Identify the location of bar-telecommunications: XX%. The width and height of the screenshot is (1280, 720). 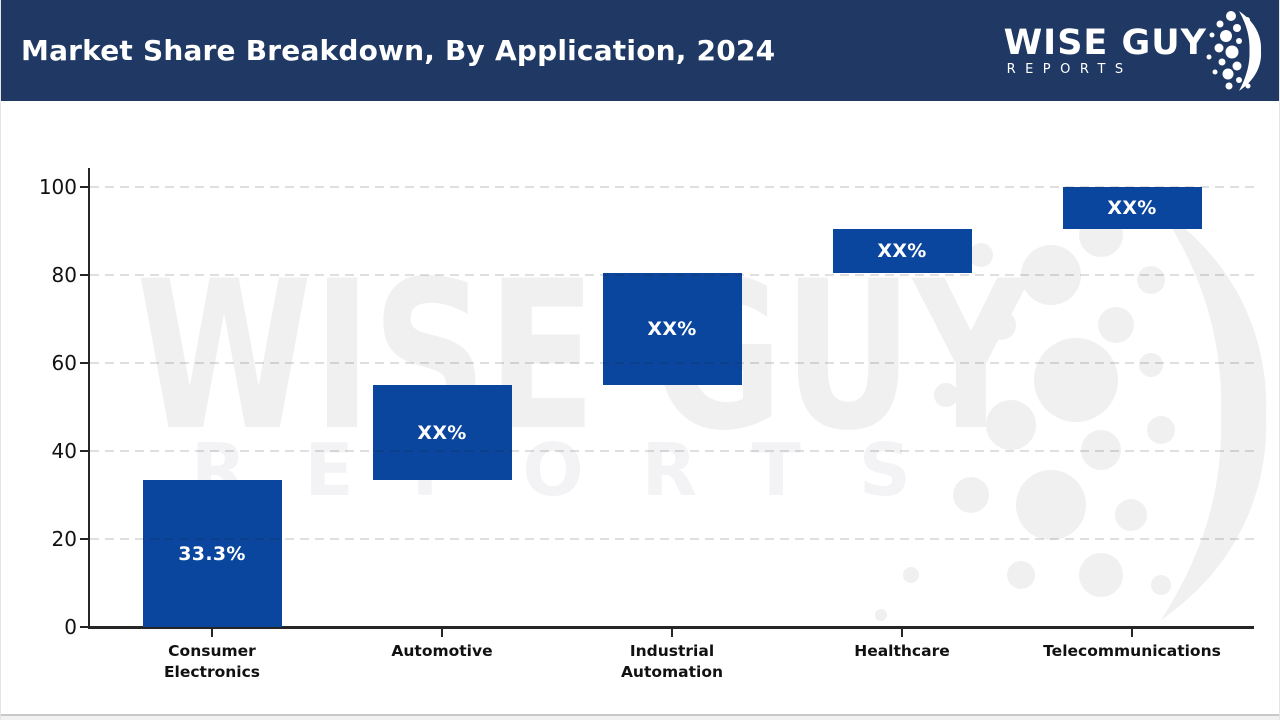
(1132, 208).